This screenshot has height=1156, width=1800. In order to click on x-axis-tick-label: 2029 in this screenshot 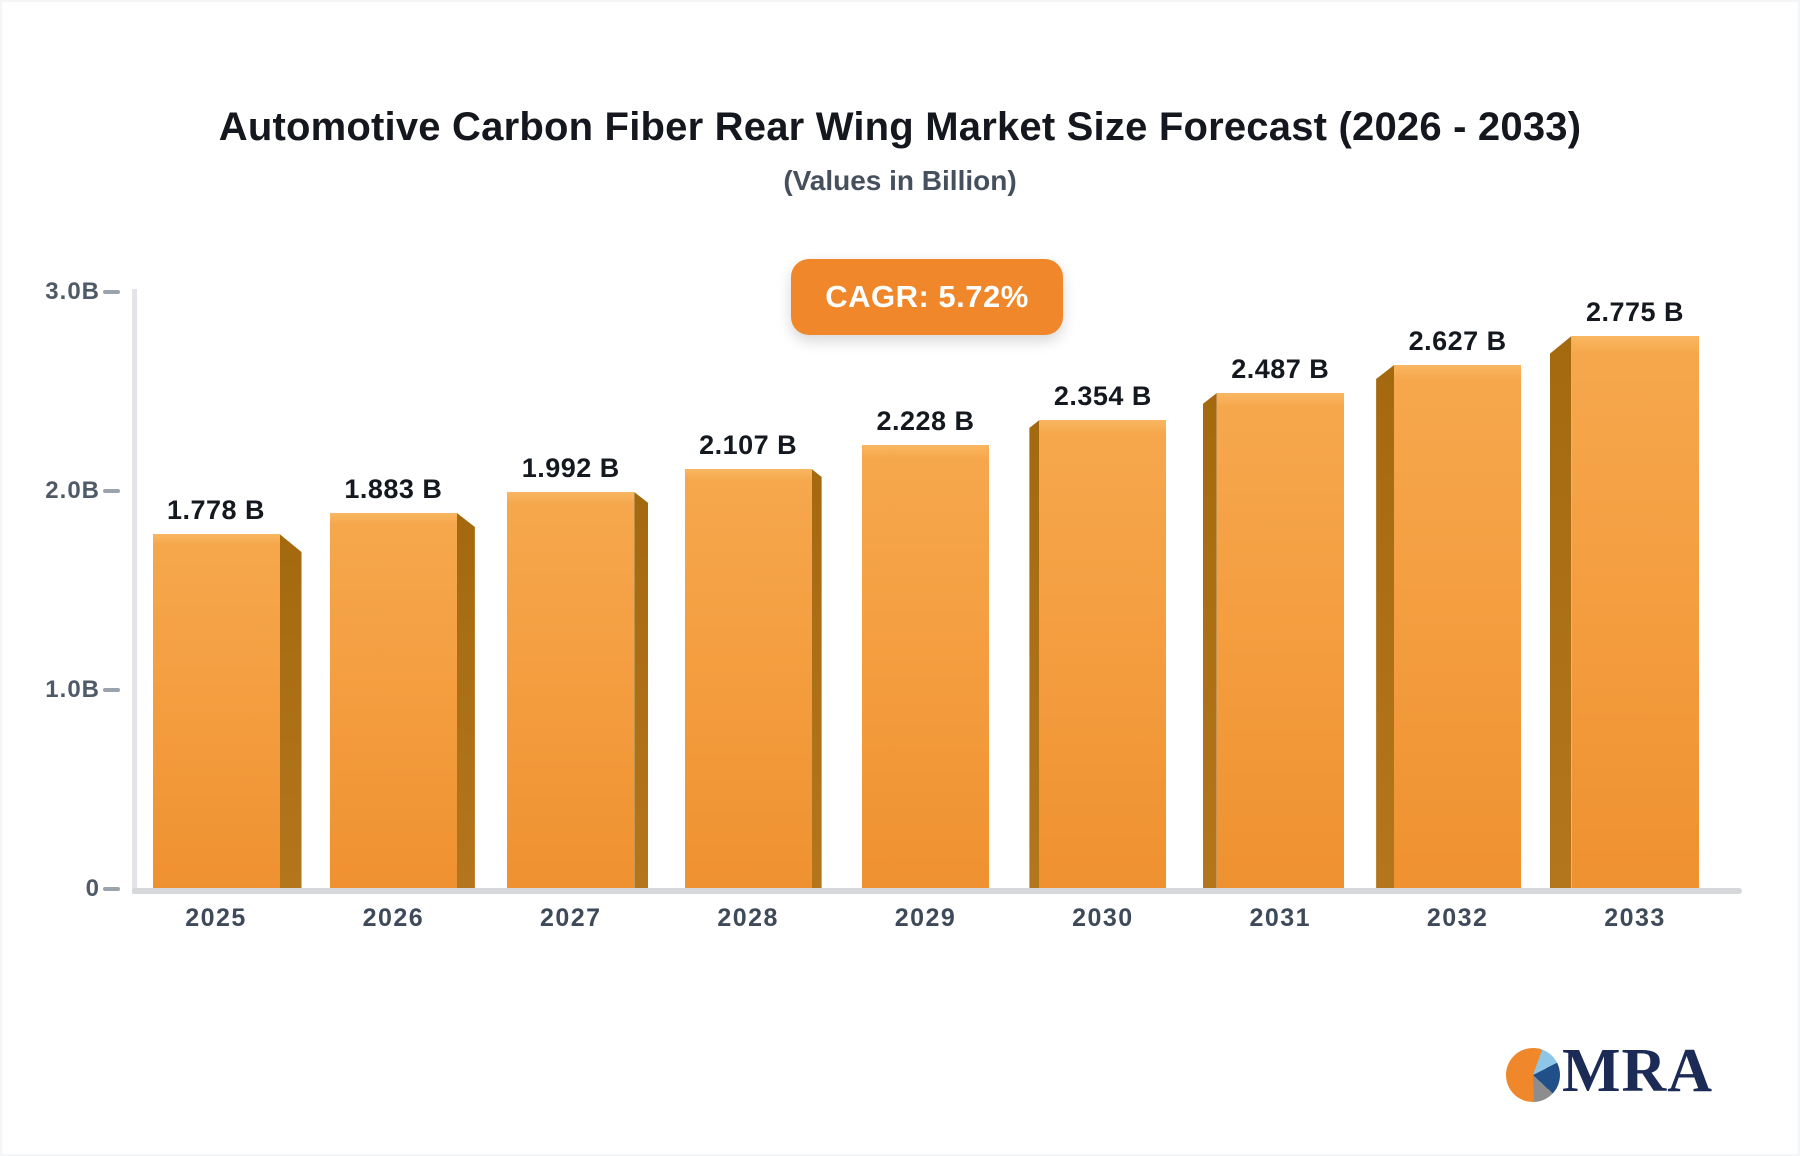, I will do `click(925, 918)`.